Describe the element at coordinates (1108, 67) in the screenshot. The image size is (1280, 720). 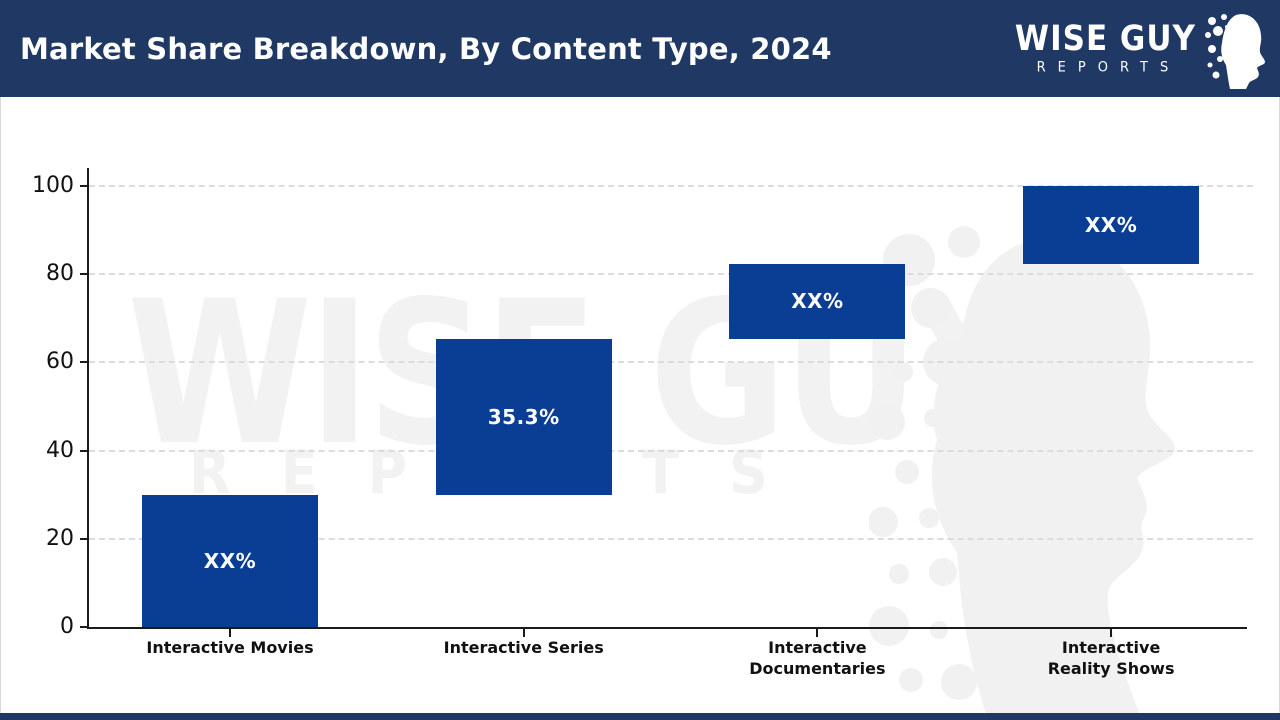
I see `brand-logo-reports: REPORTS` at that location.